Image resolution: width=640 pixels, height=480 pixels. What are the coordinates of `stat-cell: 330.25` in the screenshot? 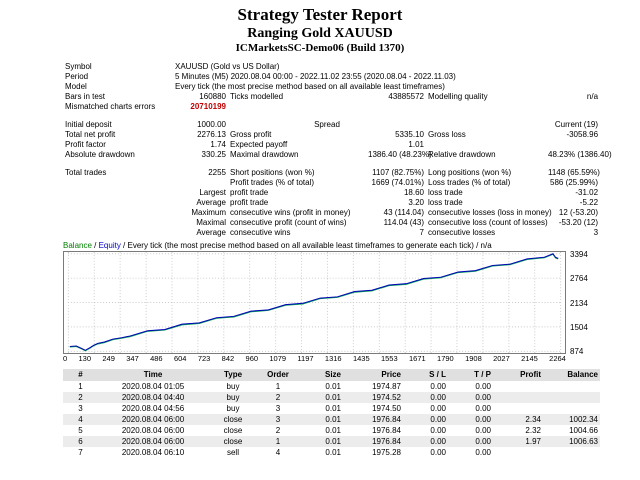 It's located at (213, 154).